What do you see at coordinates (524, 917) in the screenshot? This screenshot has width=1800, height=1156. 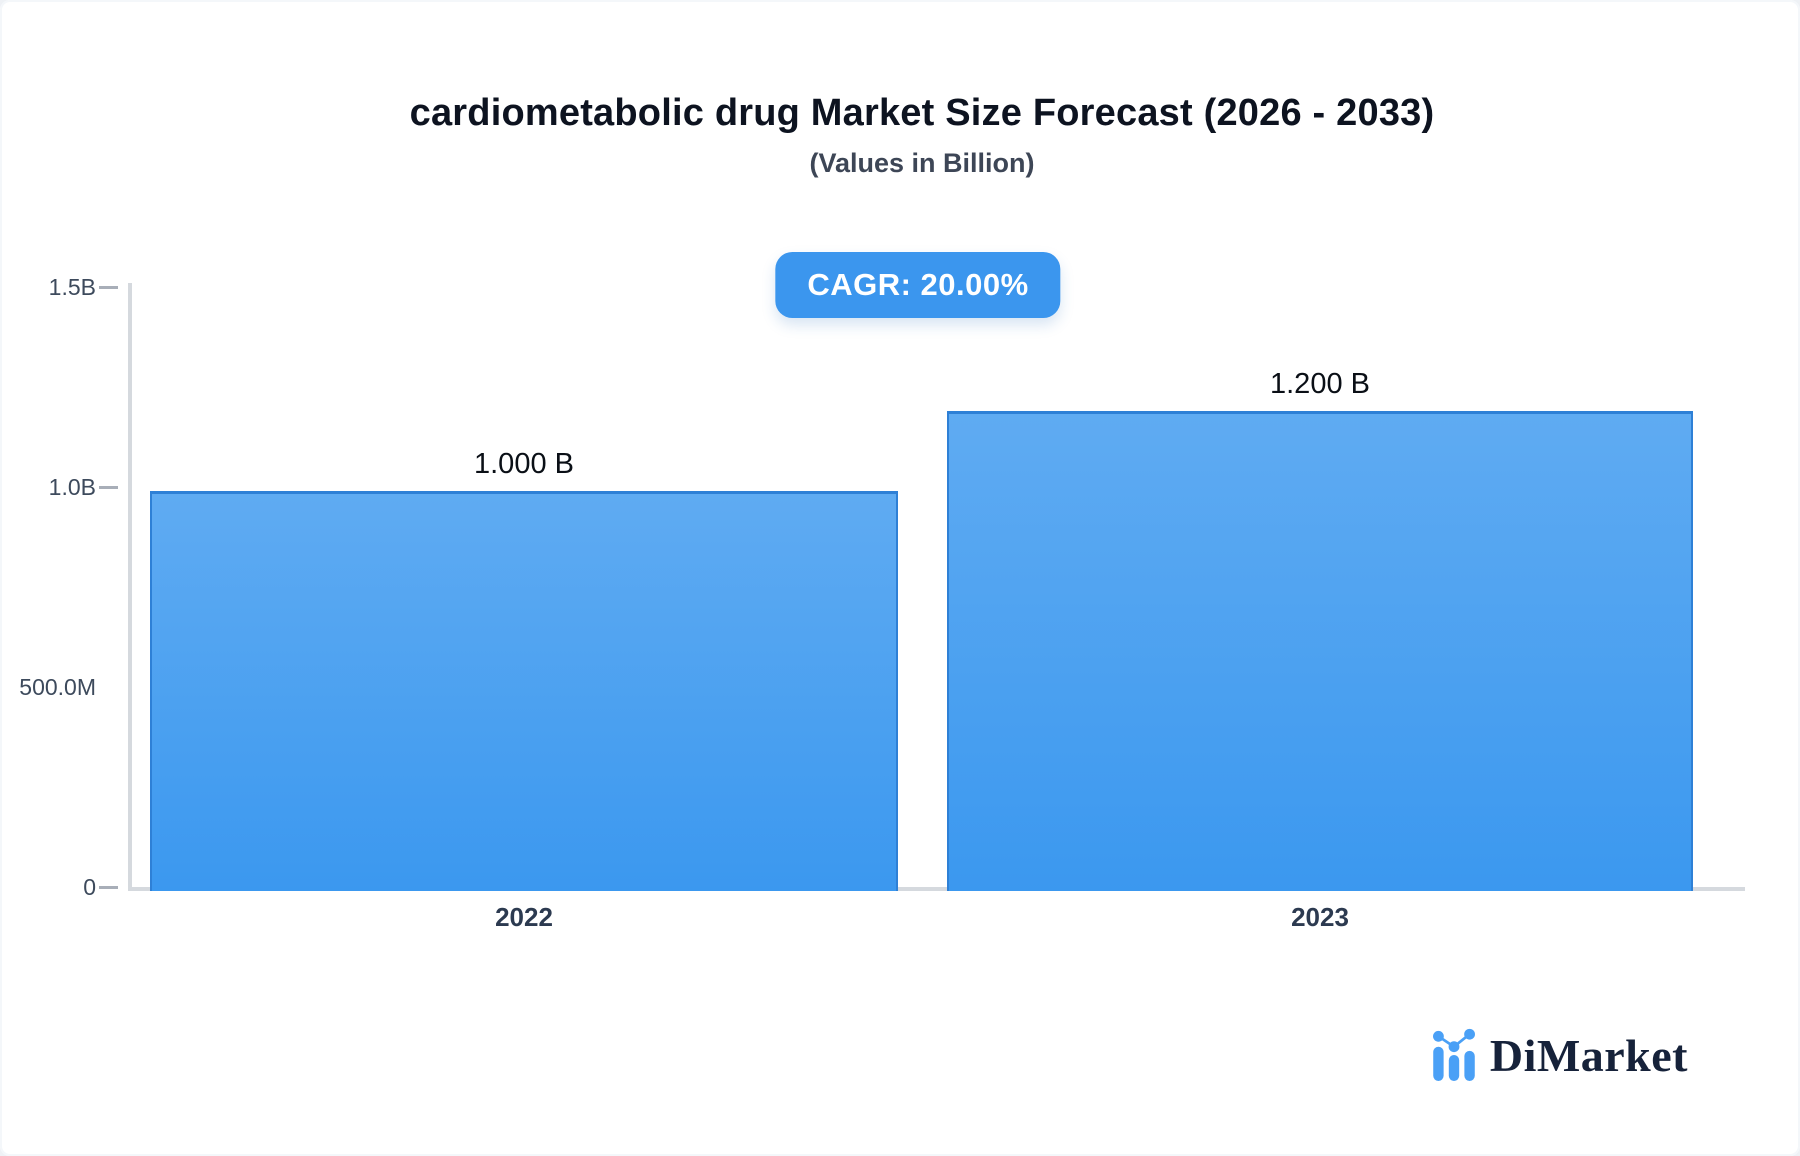 I see `x-tick-label-2022: 2022` at bounding box center [524, 917].